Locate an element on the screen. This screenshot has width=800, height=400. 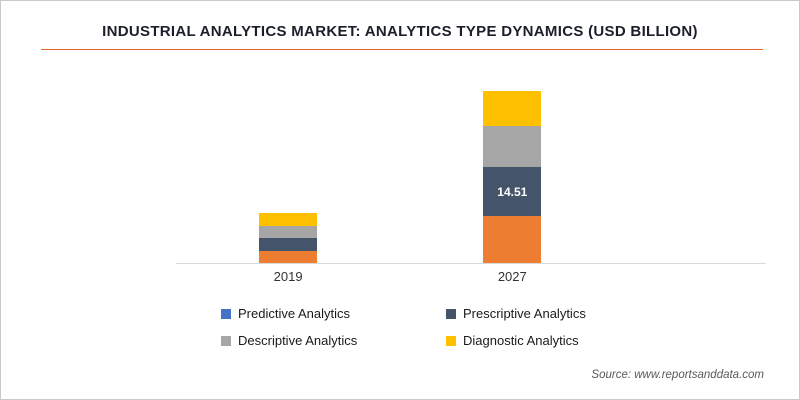
bar-segment-prescriptive-analytics-2027: 14.51 is located at coordinates (512, 192).